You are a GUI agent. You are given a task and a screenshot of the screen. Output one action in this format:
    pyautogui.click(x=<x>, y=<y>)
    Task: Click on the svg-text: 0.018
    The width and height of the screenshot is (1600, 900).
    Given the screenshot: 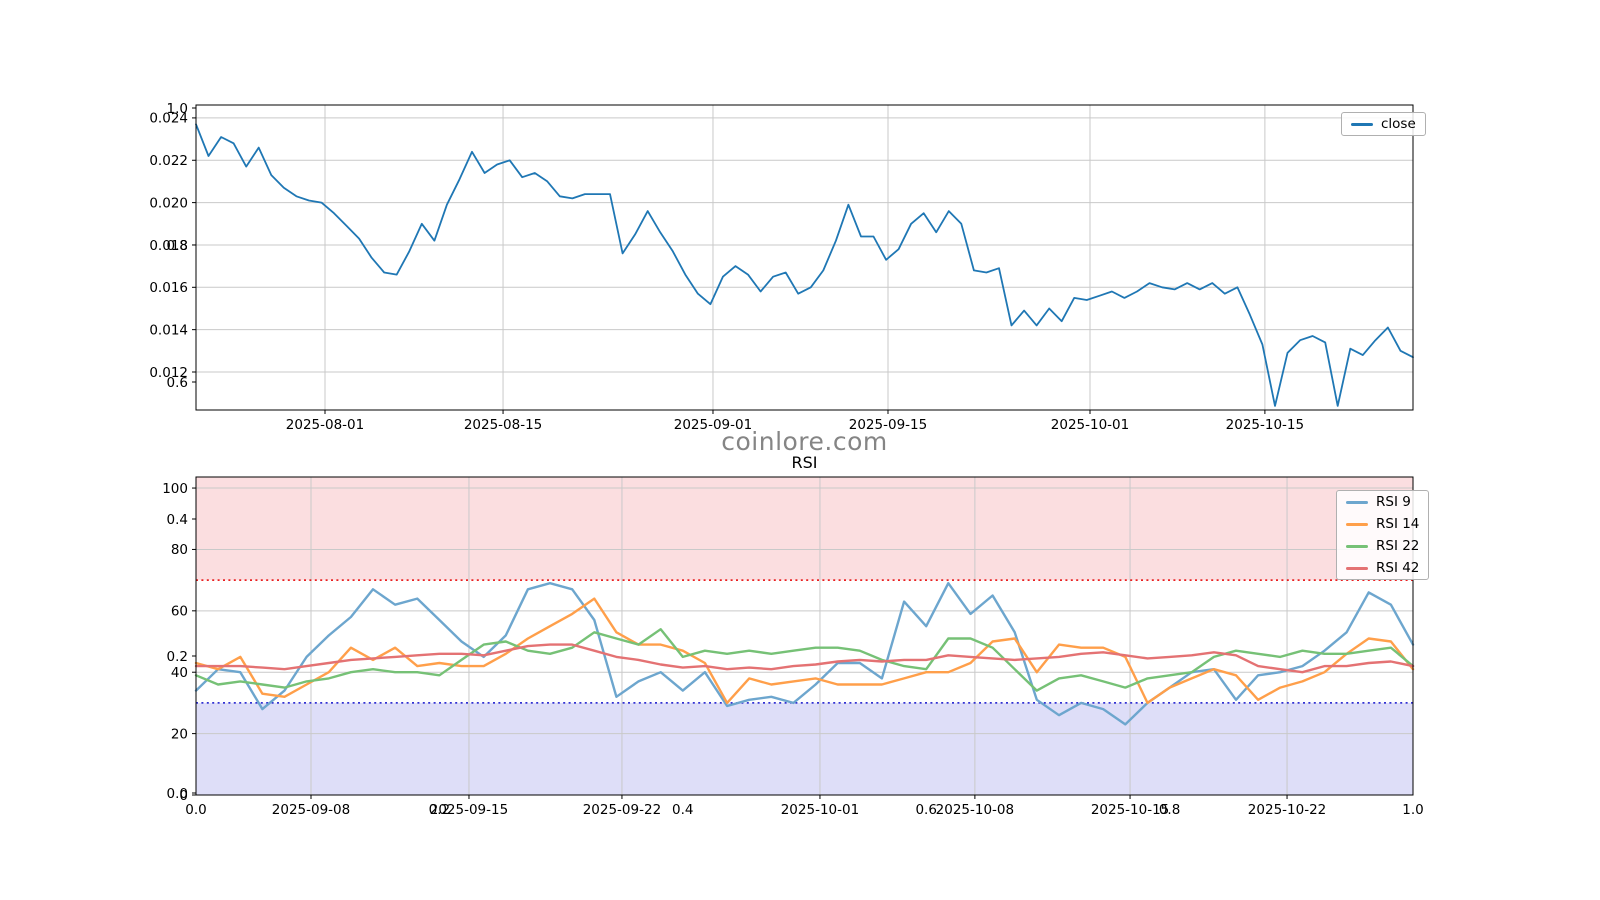 What is the action you would take?
    pyautogui.click(x=168, y=246)
    